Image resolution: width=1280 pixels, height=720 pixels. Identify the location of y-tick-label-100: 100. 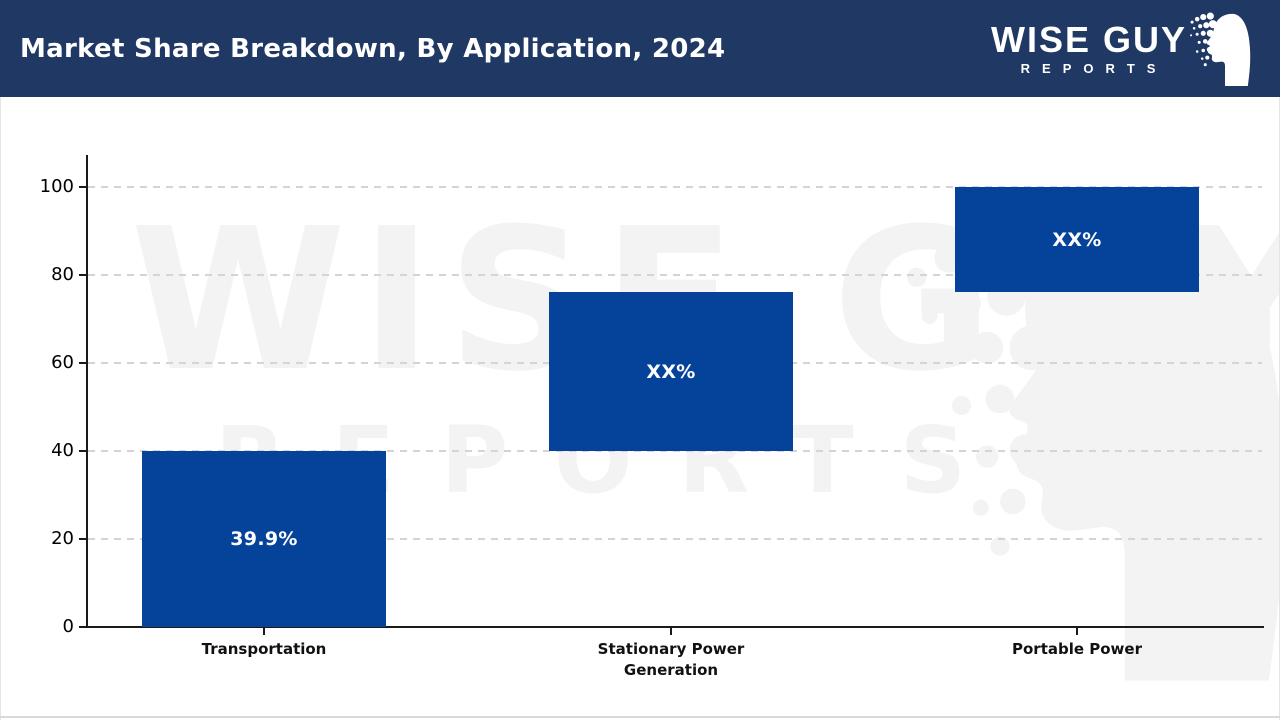
(56, 186).